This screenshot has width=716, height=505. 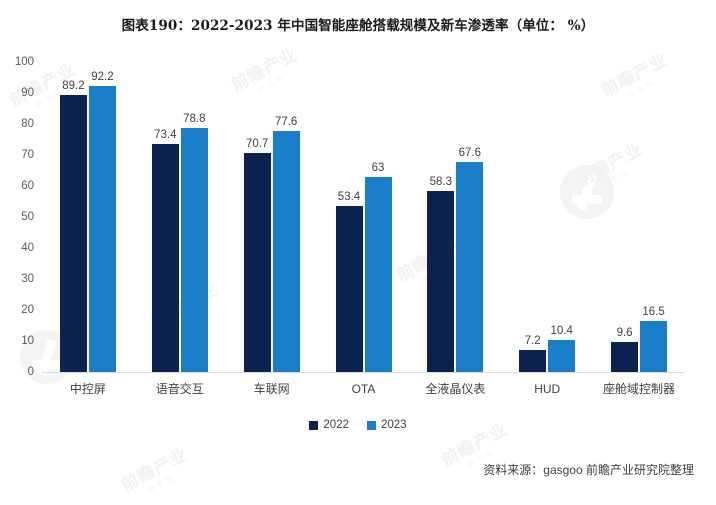 I want to click on bar-2023-中控屏: 92.2, so click(x=102, y=221).